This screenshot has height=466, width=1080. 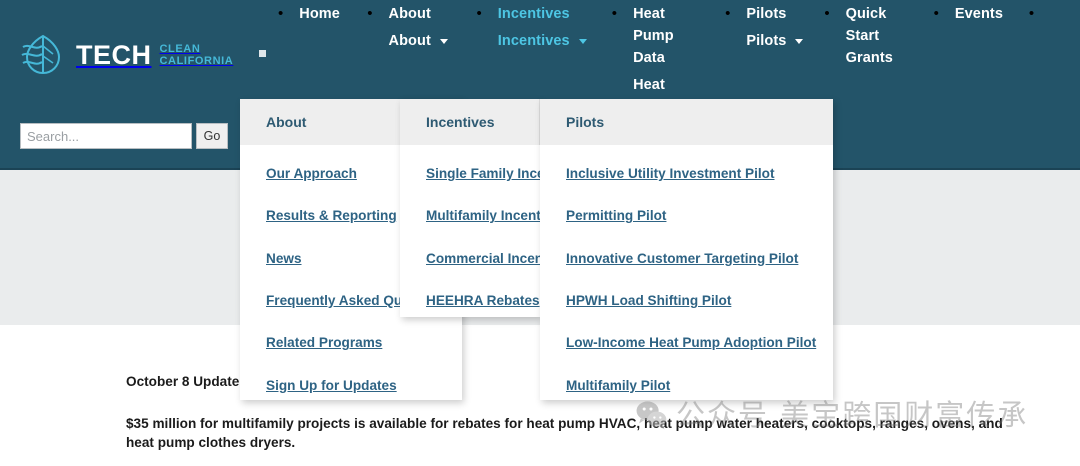 I want to click on dropdown-item-innovative-customer-targeting-pilot: Innovative Customer Targeting Pilot, so click(x=682, y=258).